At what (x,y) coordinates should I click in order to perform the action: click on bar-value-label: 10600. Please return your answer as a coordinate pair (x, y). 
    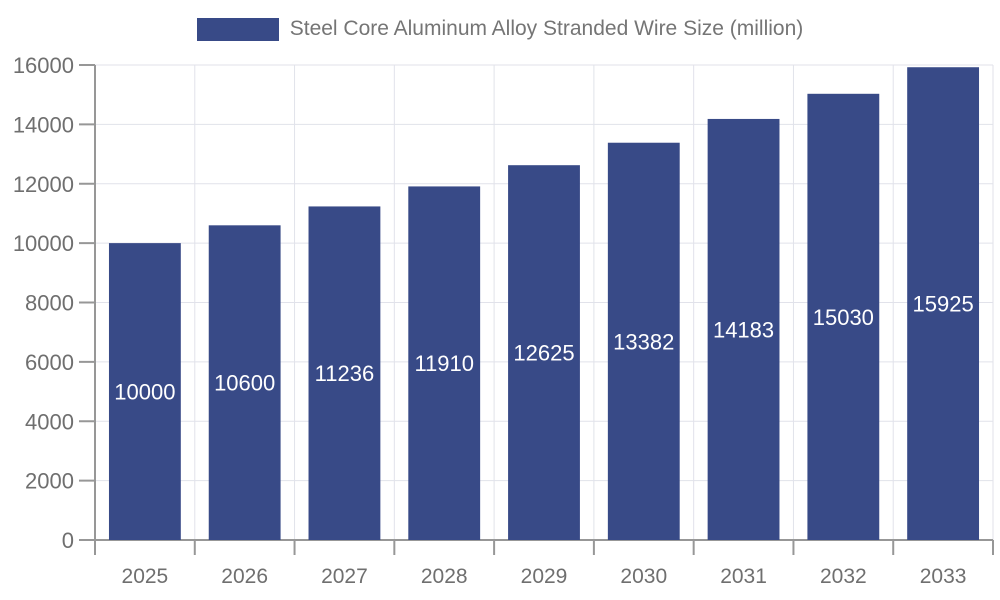
    Looking at the image, I should click on (244, 383).